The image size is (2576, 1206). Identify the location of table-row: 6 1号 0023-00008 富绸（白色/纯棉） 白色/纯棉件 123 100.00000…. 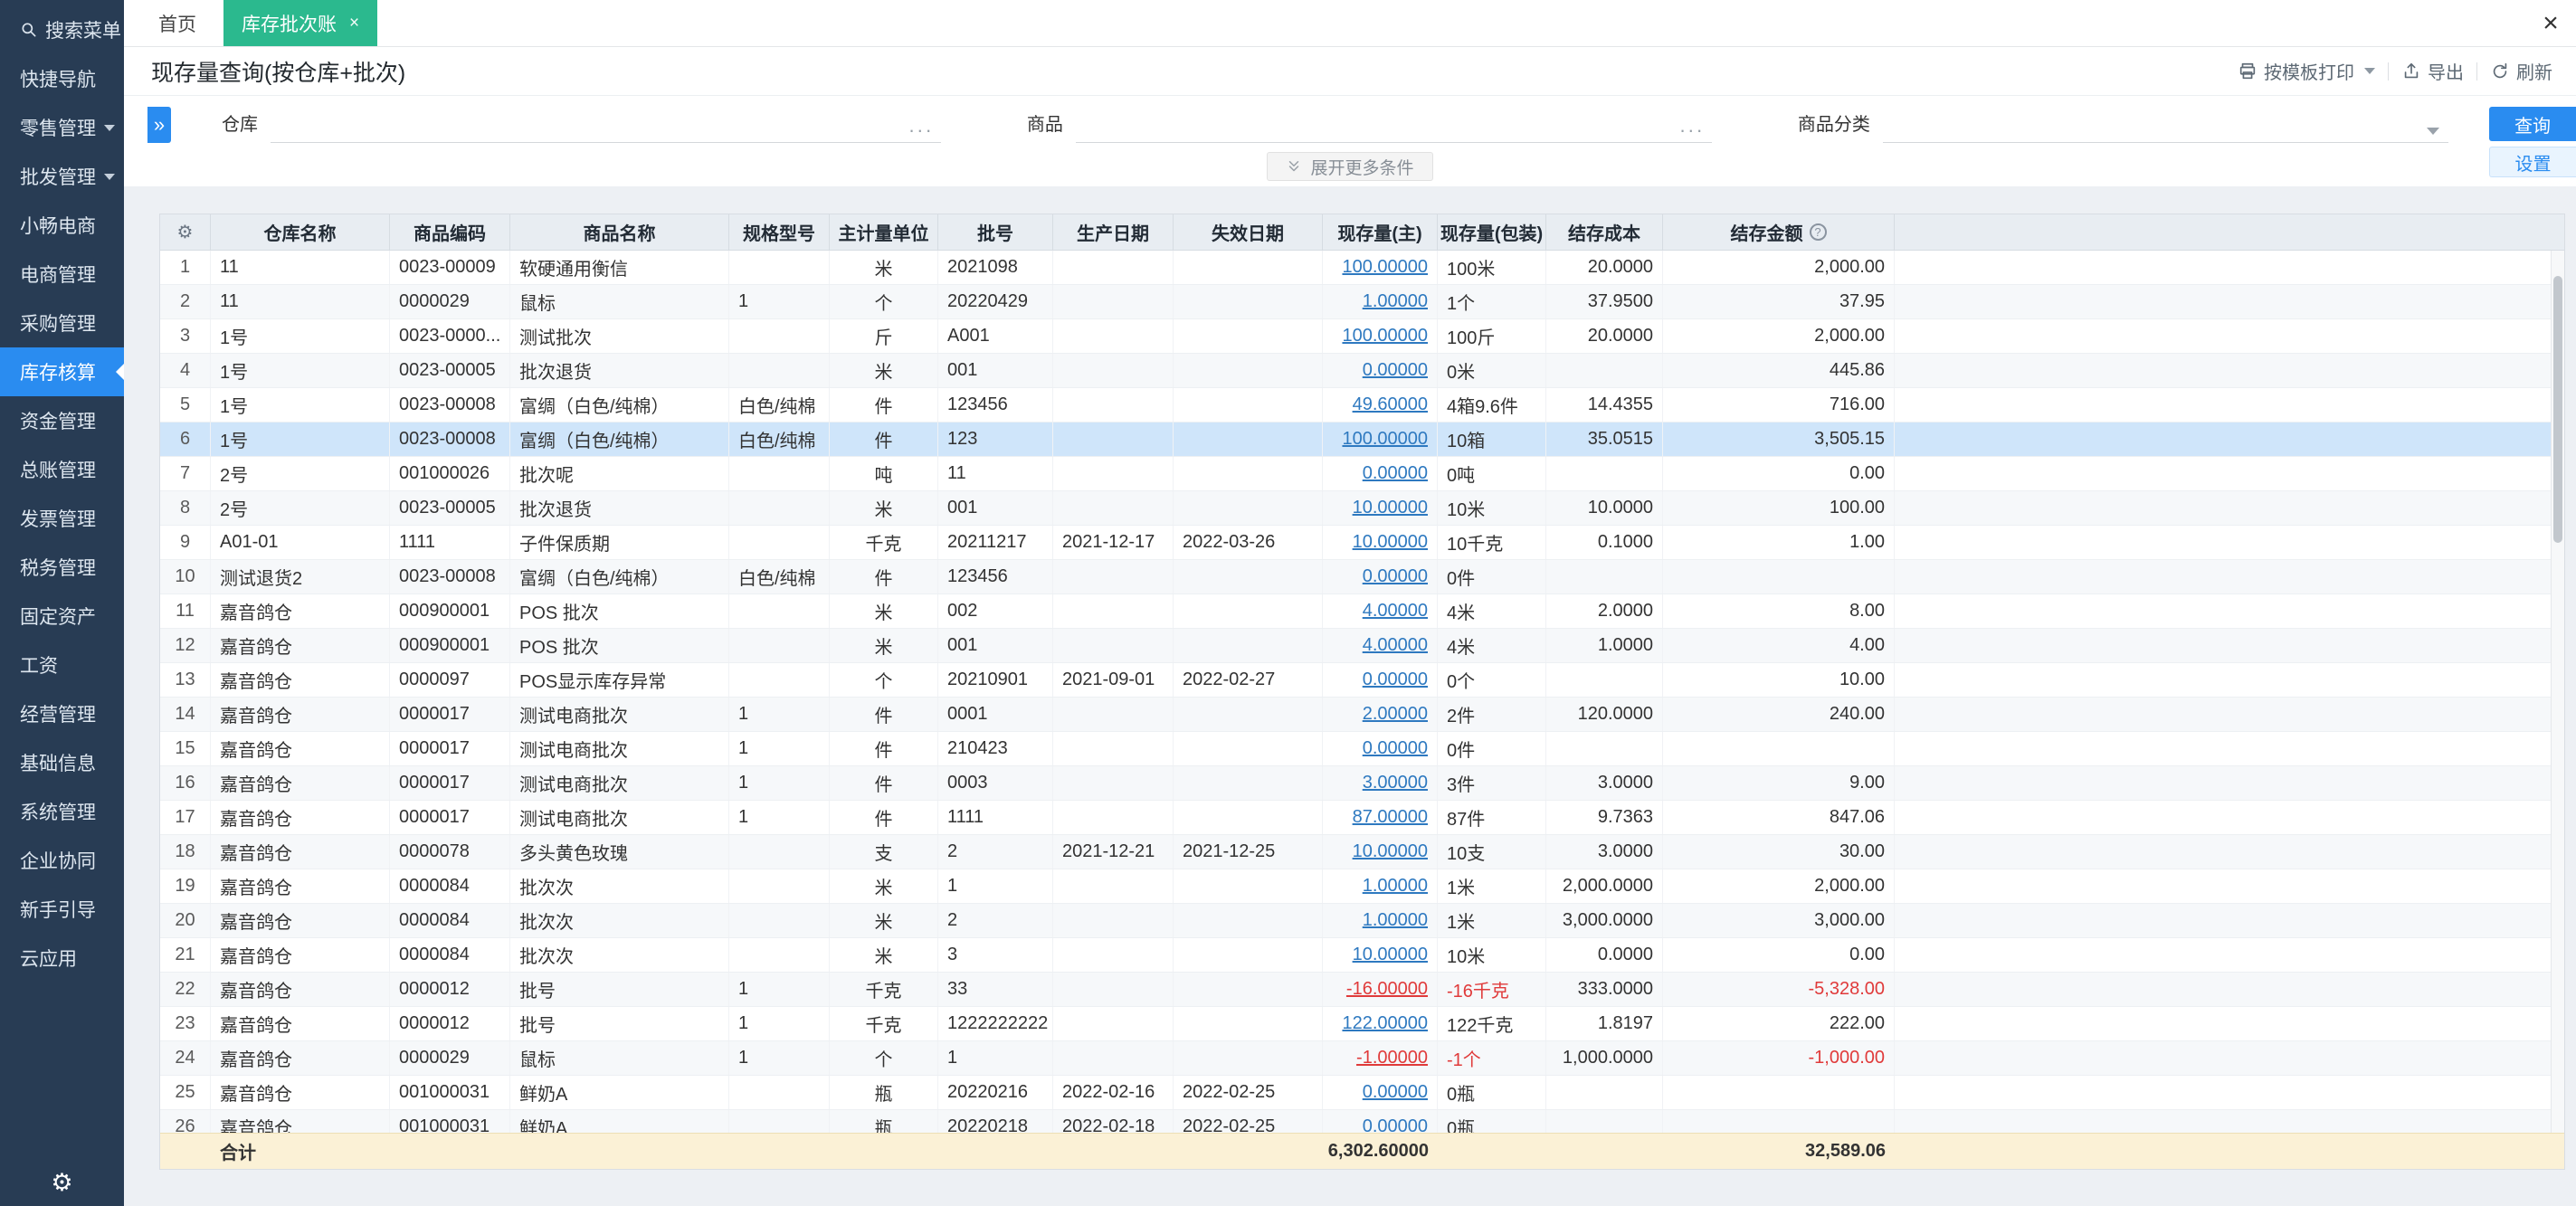
(1362, 440).